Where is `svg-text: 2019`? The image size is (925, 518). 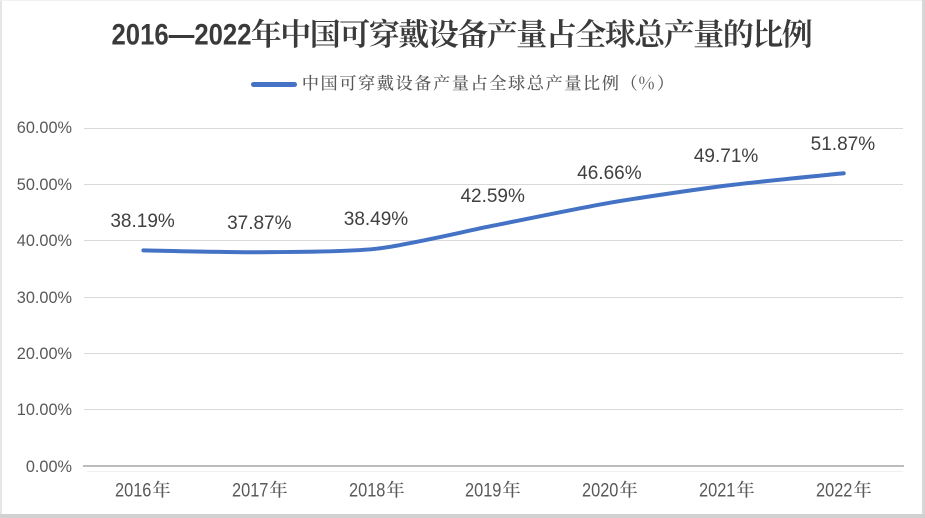
svg-text: 2019 is located at coordinates (483, 490).